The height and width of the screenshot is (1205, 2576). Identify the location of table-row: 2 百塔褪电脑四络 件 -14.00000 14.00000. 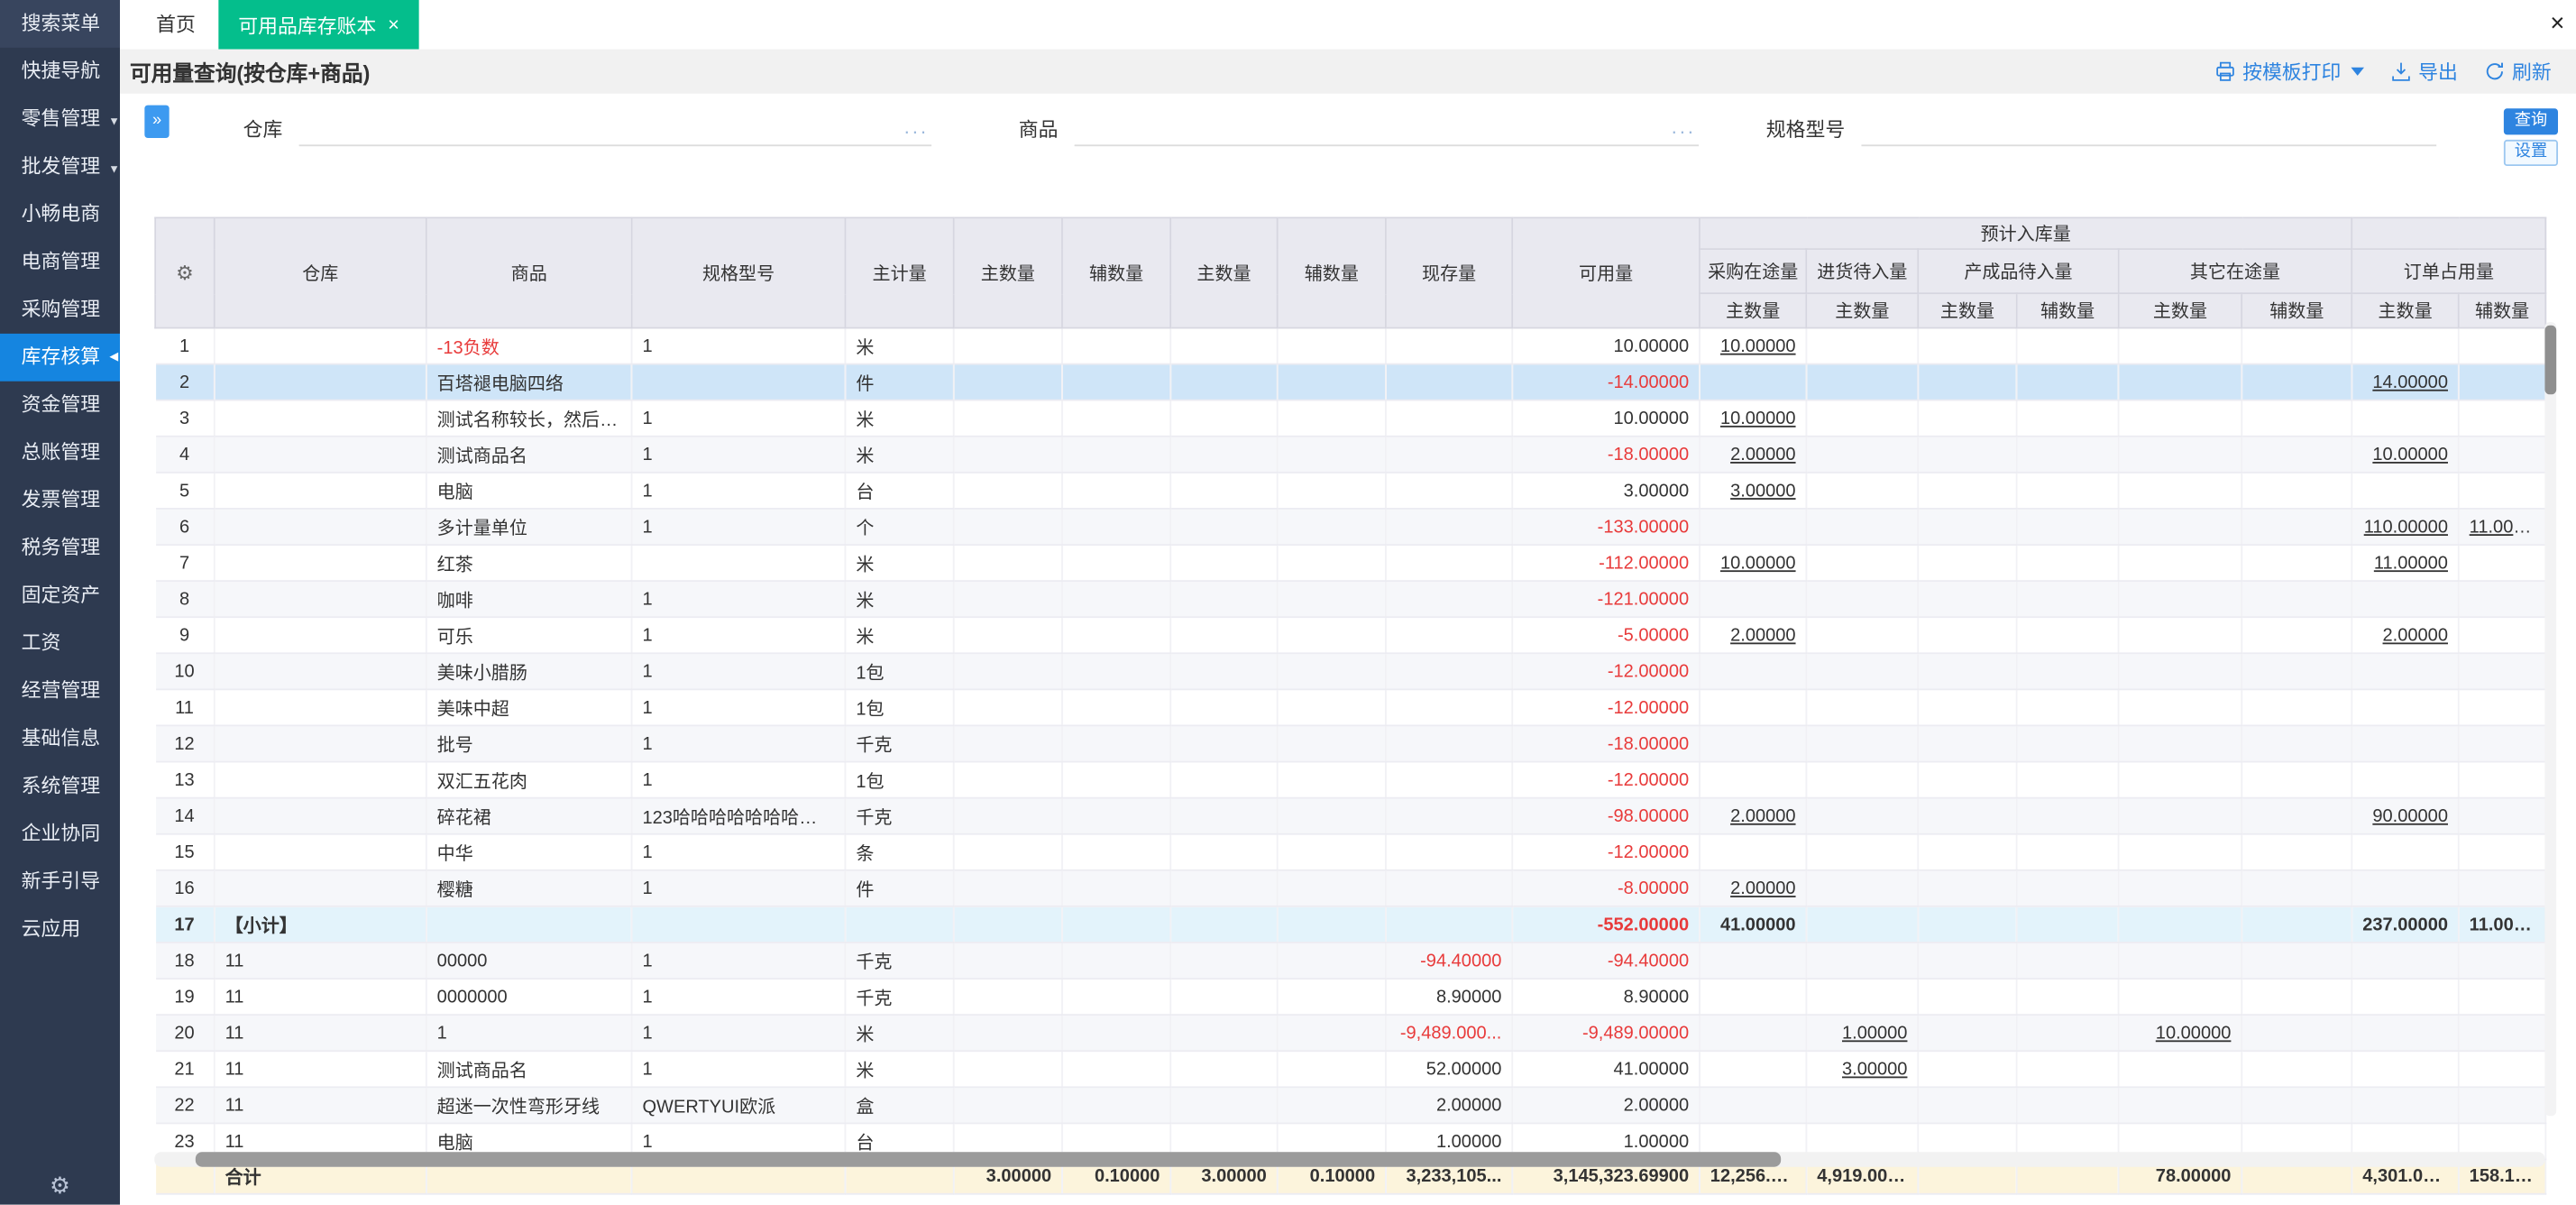
(1351, 382).